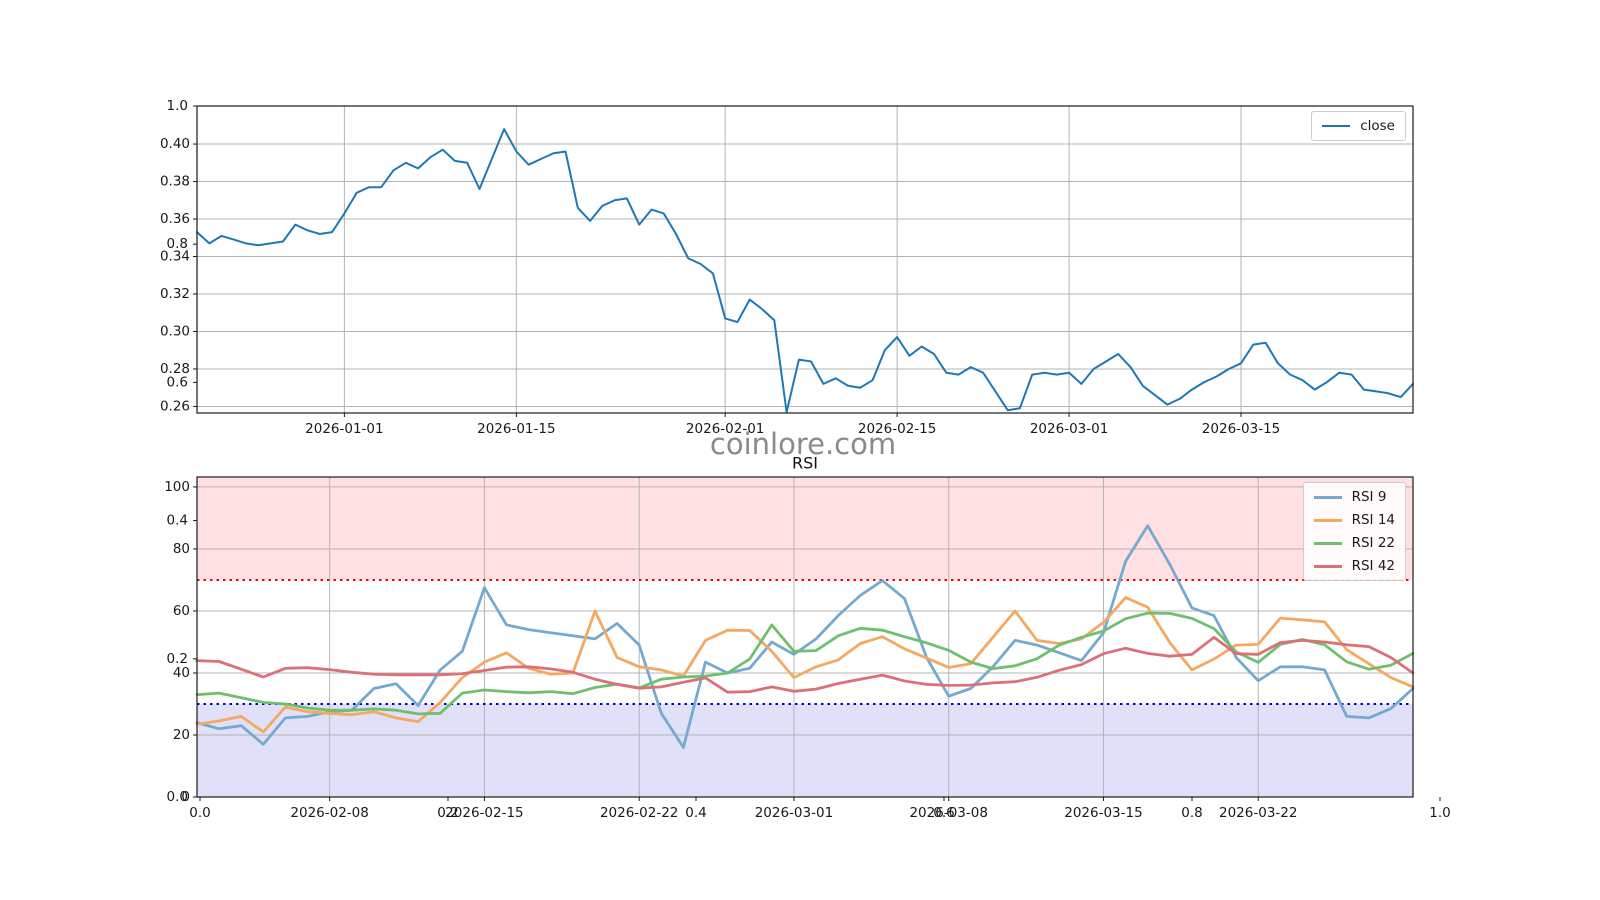  I want to click on rsi-22-series-line, so click(805, 663).